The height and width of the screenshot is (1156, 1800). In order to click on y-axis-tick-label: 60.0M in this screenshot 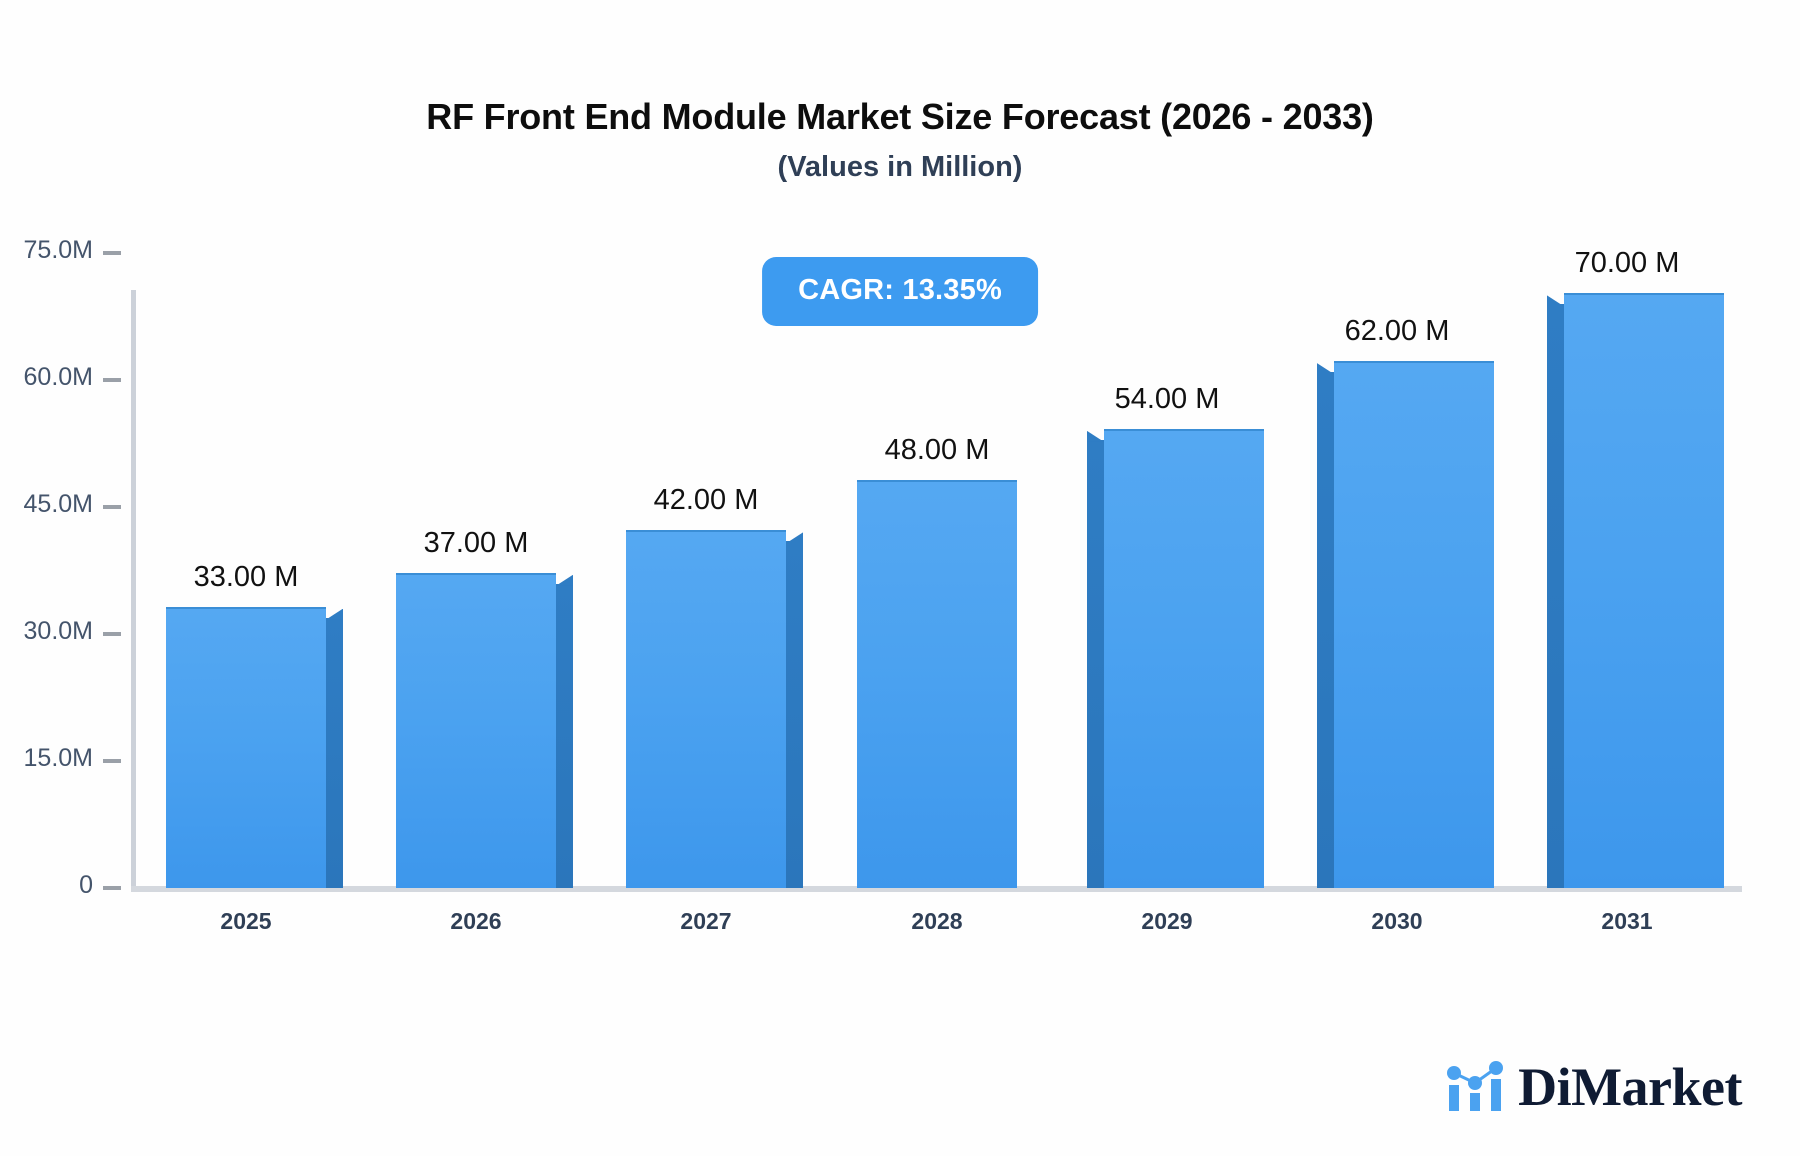, I will do `click(58, 377)`.